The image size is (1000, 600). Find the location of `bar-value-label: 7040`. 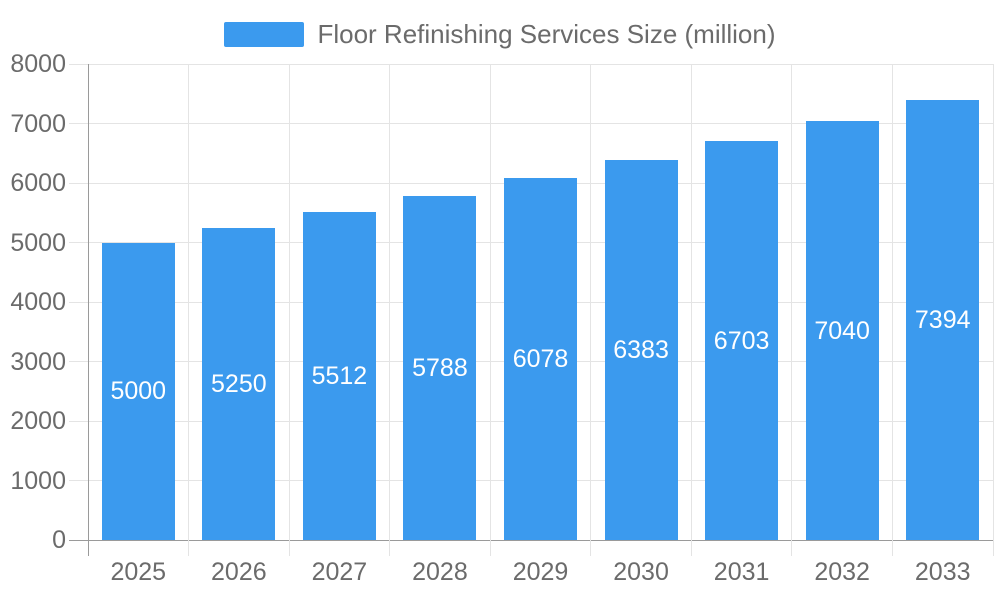

bar-value-label: 7040 is located at coordinates (842, 330).